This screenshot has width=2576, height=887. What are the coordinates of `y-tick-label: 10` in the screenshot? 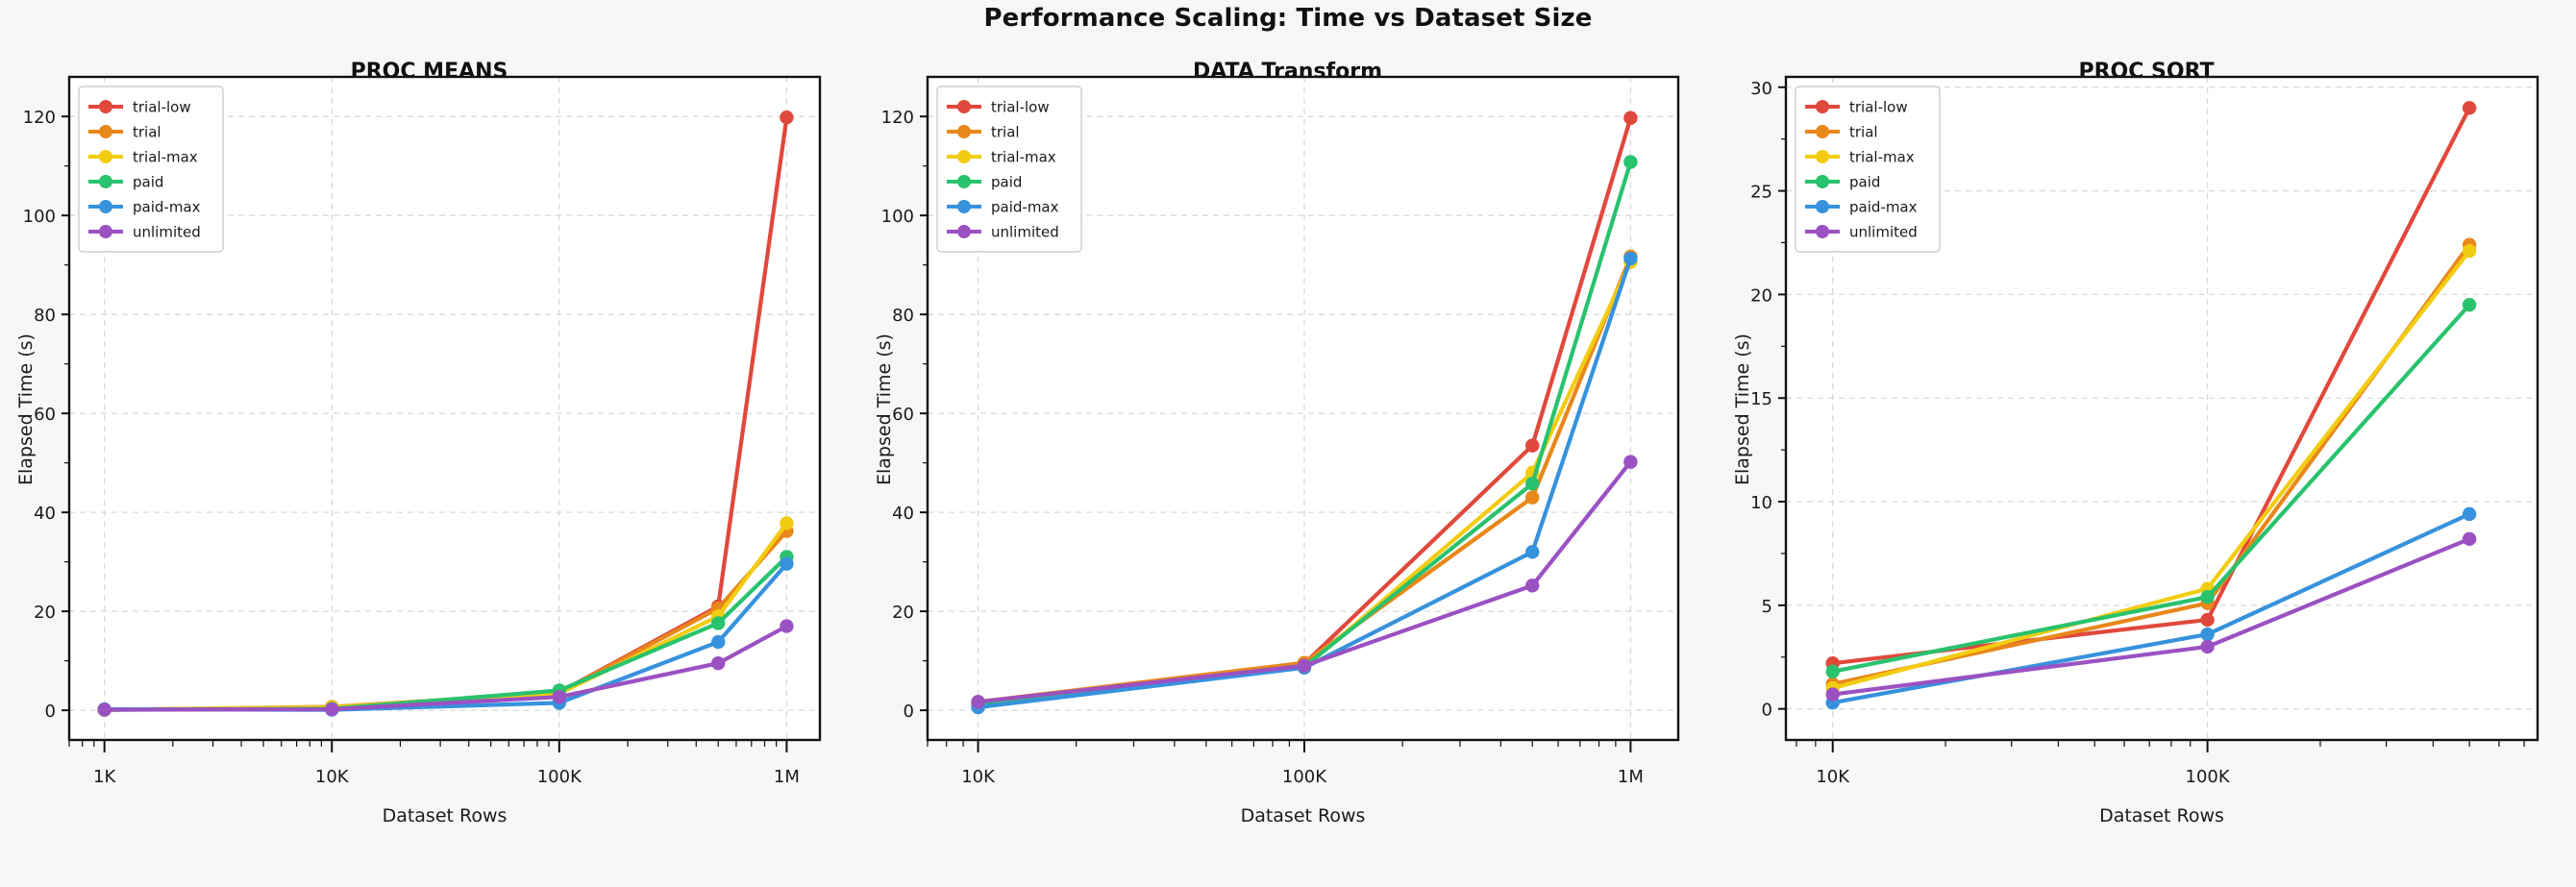 It's located at (1761, 503).